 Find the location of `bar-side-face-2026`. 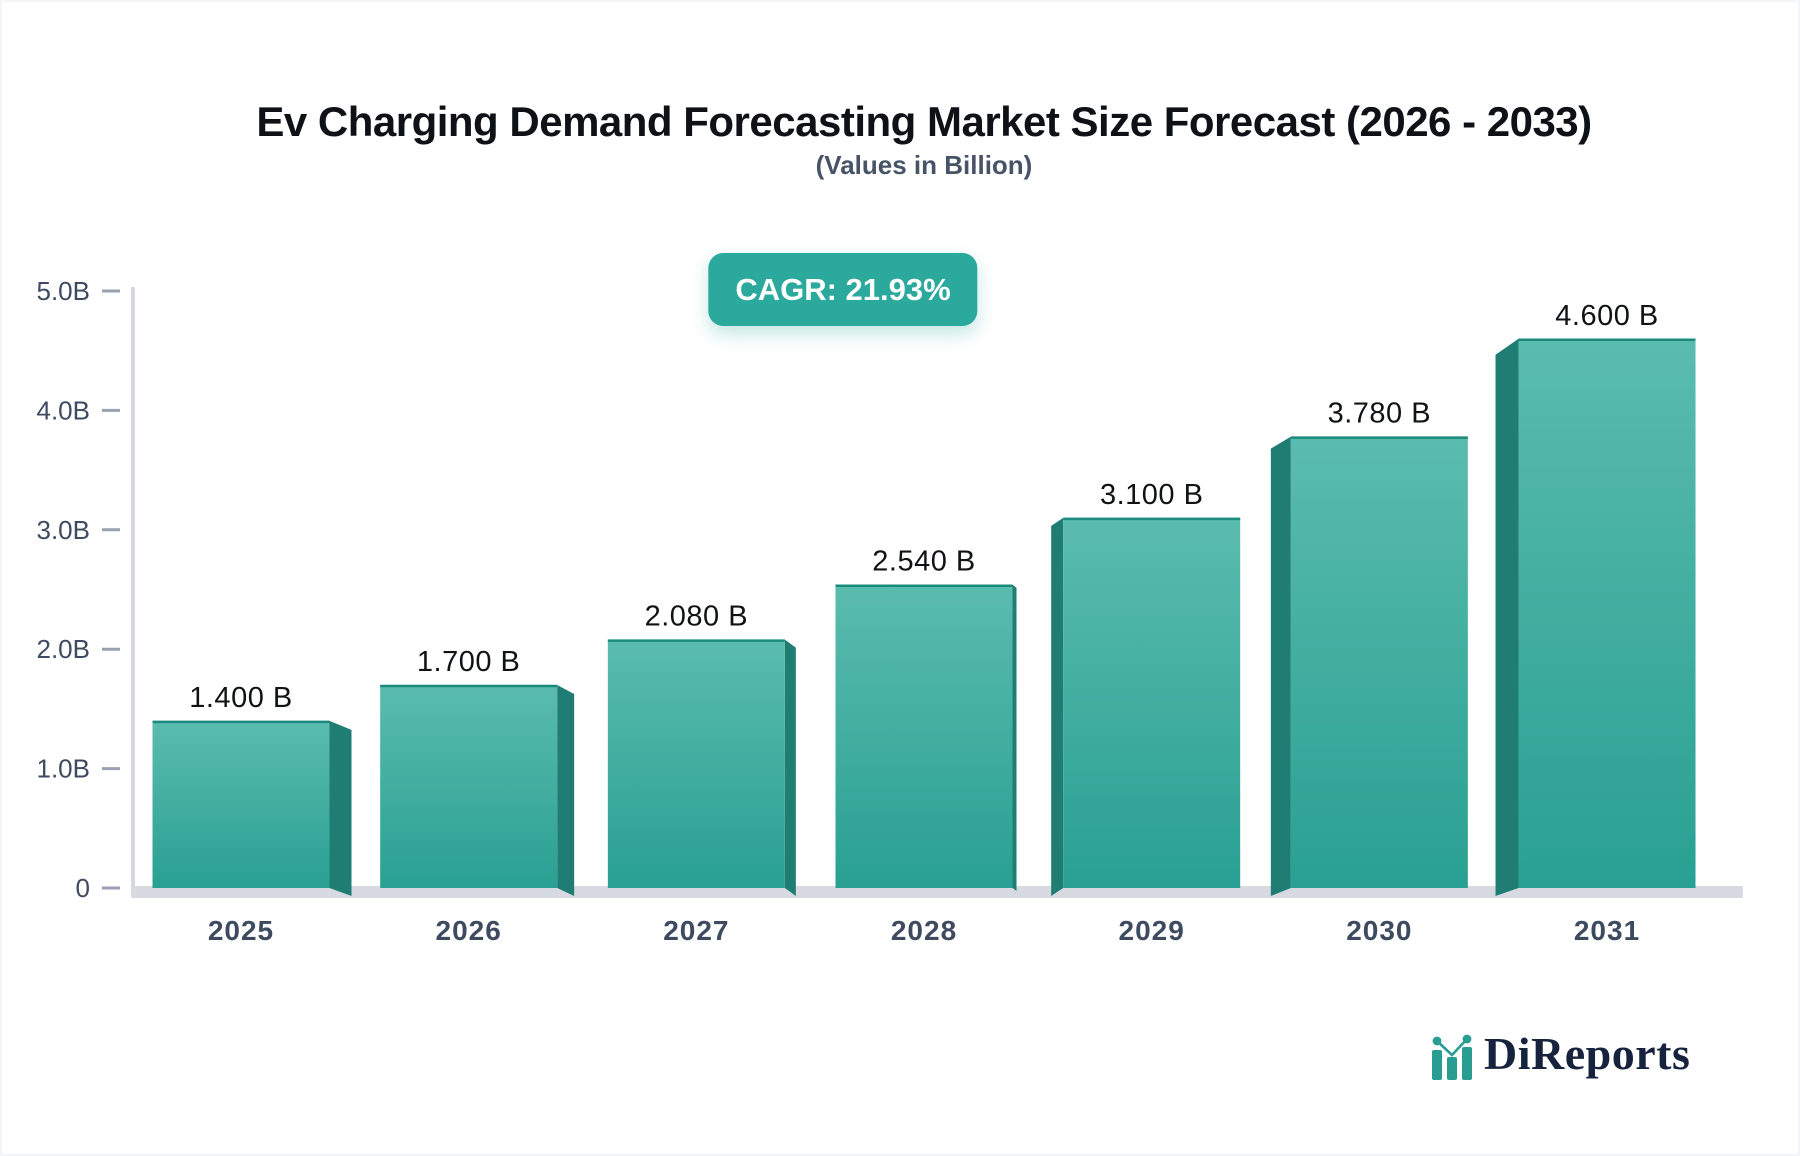

bar-side-face-2026 is located at coordinates (566, 790).